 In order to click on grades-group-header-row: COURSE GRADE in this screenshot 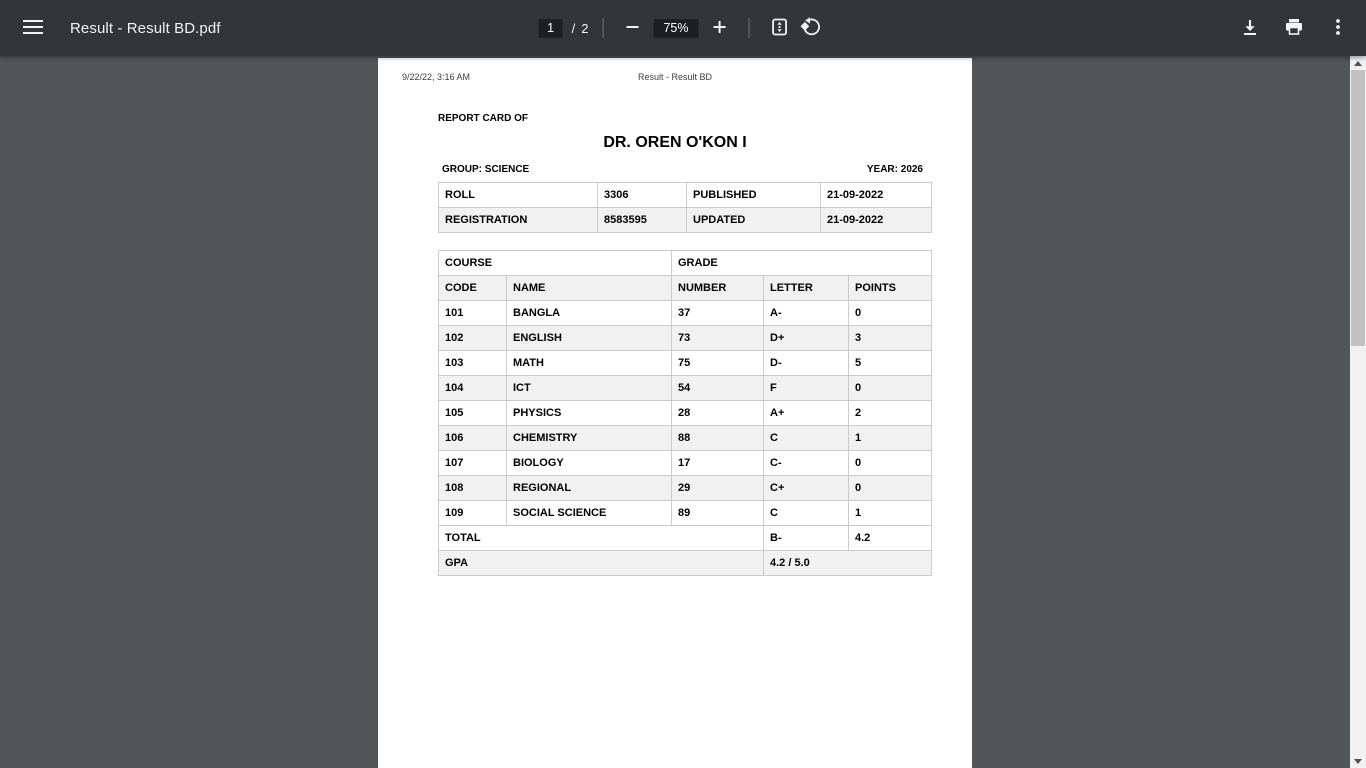, I will do `click(685, 263)`.